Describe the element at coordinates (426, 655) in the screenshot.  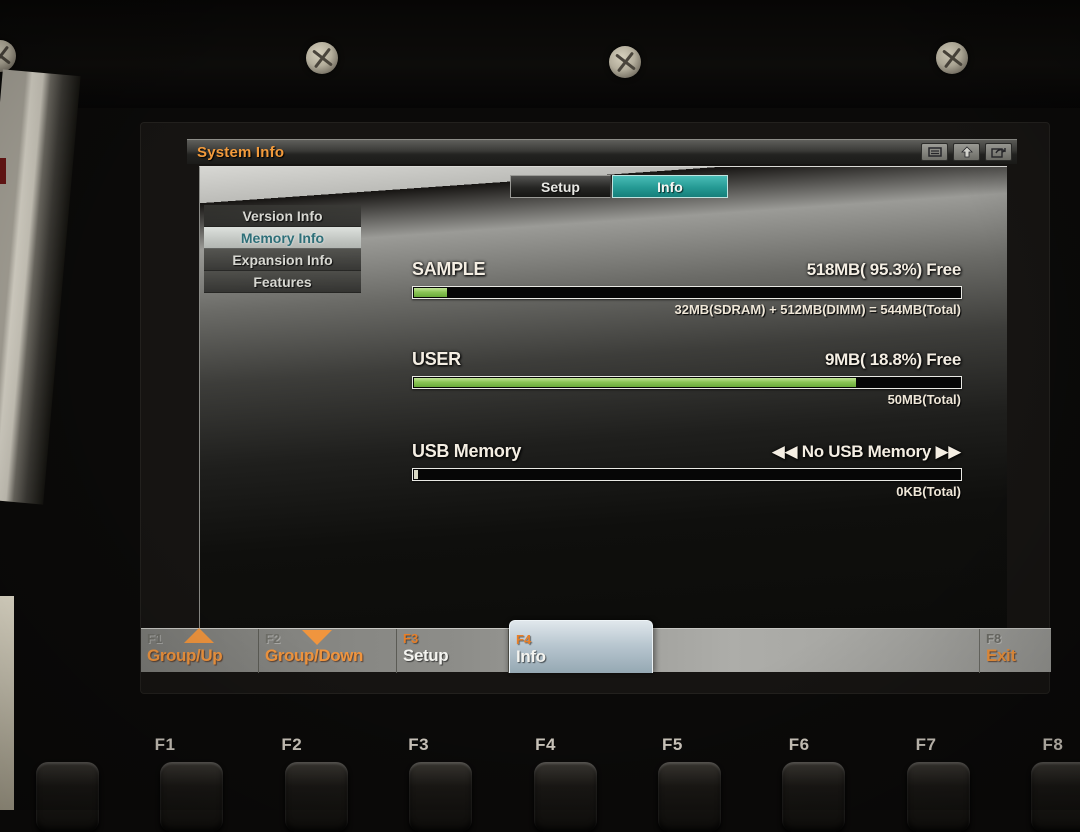
I see `f3-function-label: Setup` at that location.